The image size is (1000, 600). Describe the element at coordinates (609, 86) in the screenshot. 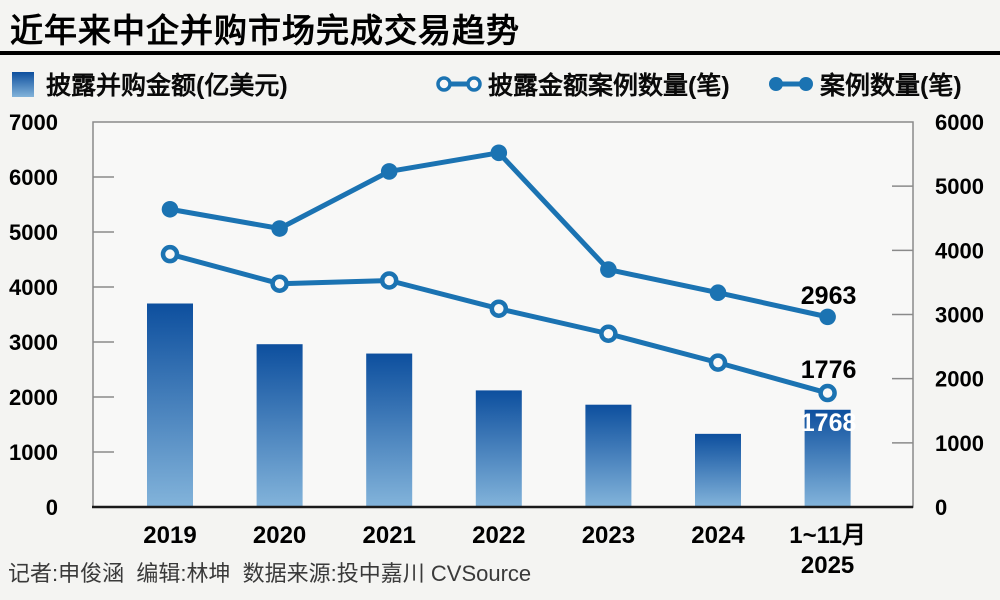

I see `legend-label-disclosed-cases: 披露金额案例数量(笔)` at that location.